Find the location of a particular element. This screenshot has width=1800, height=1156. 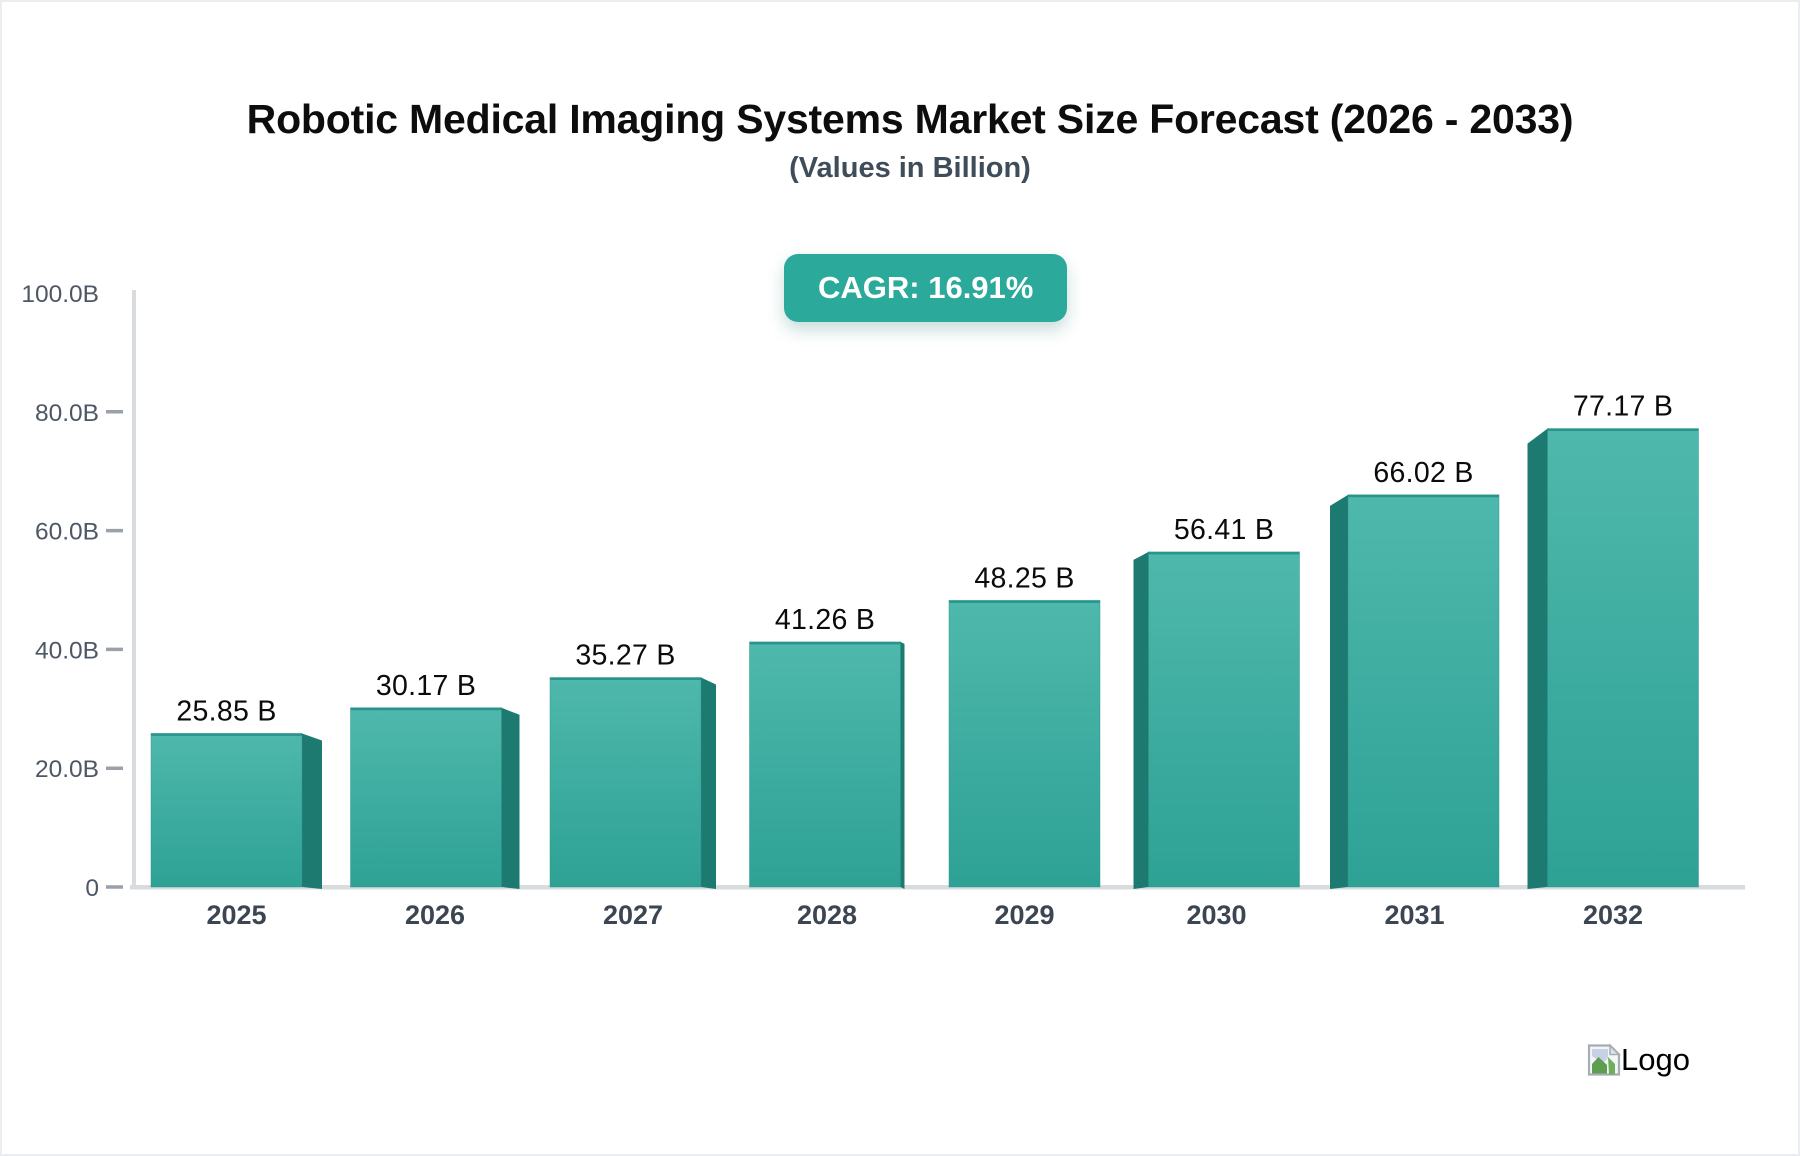

bar-2030: 56.41 B is located at coordinates (1216, 701).